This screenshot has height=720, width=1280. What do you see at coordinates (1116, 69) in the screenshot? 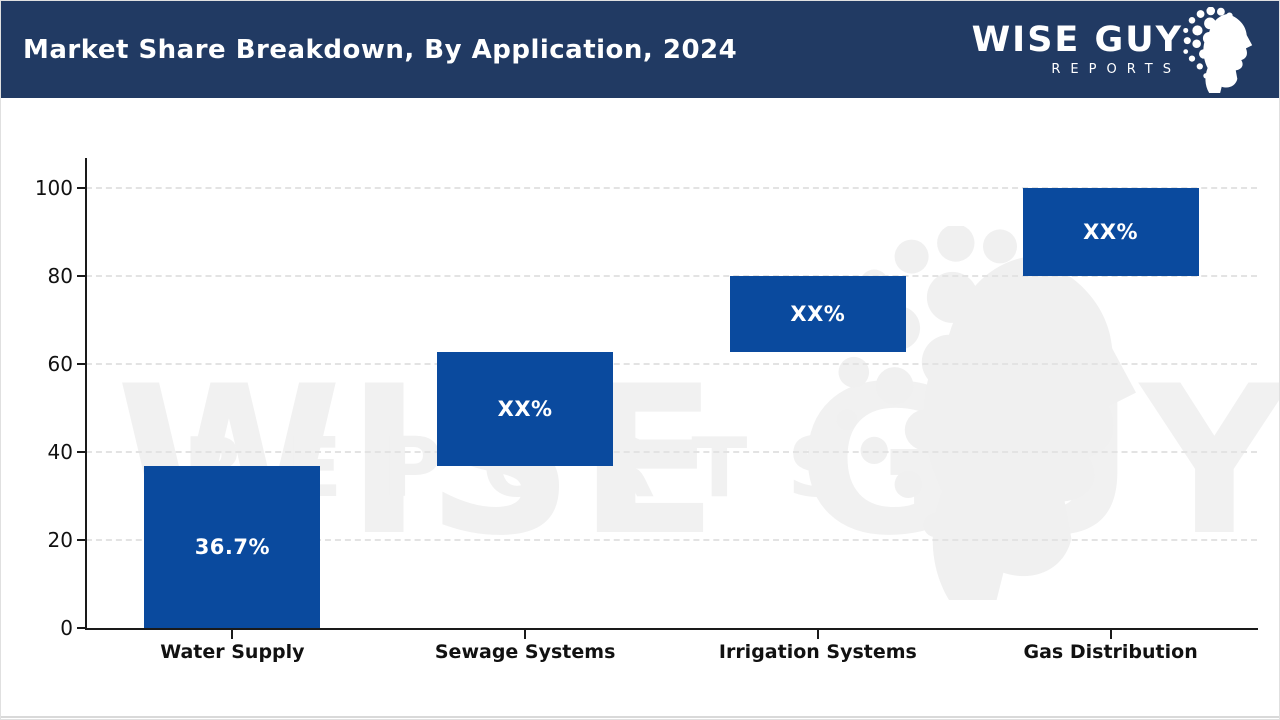
I see `logo-subtitle: REPORTS` at bounding box center [1116, 69].